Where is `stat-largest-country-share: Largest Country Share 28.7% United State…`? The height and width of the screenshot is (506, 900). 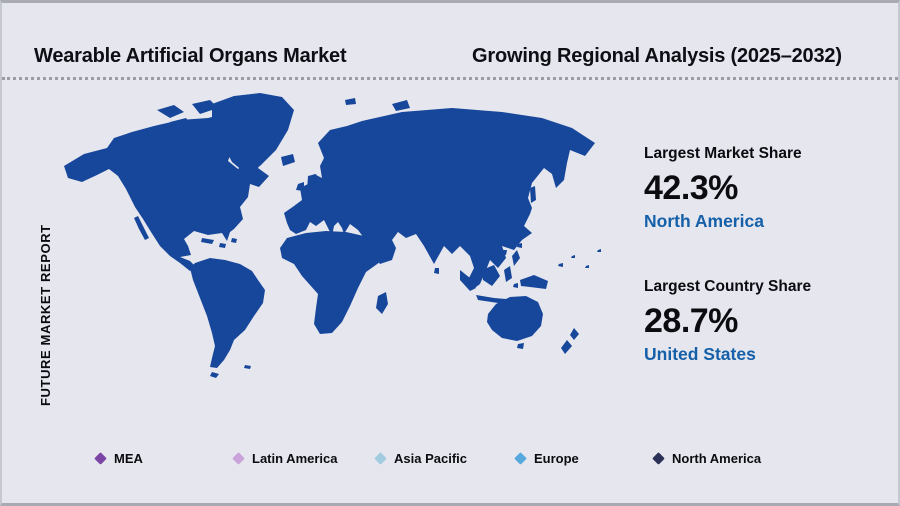 stat-largest-country-share: Largest Country Share 28.7% United State… is located at coordinates (769, 321).